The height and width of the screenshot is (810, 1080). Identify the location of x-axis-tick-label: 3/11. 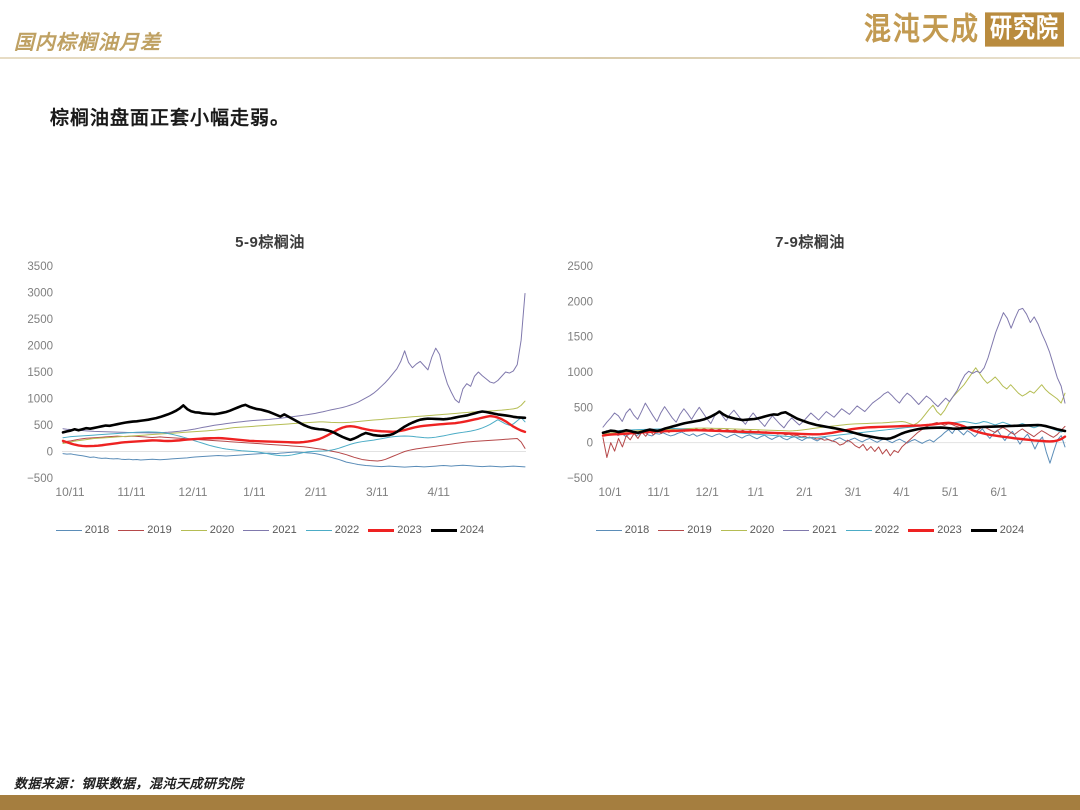
(377, 492).